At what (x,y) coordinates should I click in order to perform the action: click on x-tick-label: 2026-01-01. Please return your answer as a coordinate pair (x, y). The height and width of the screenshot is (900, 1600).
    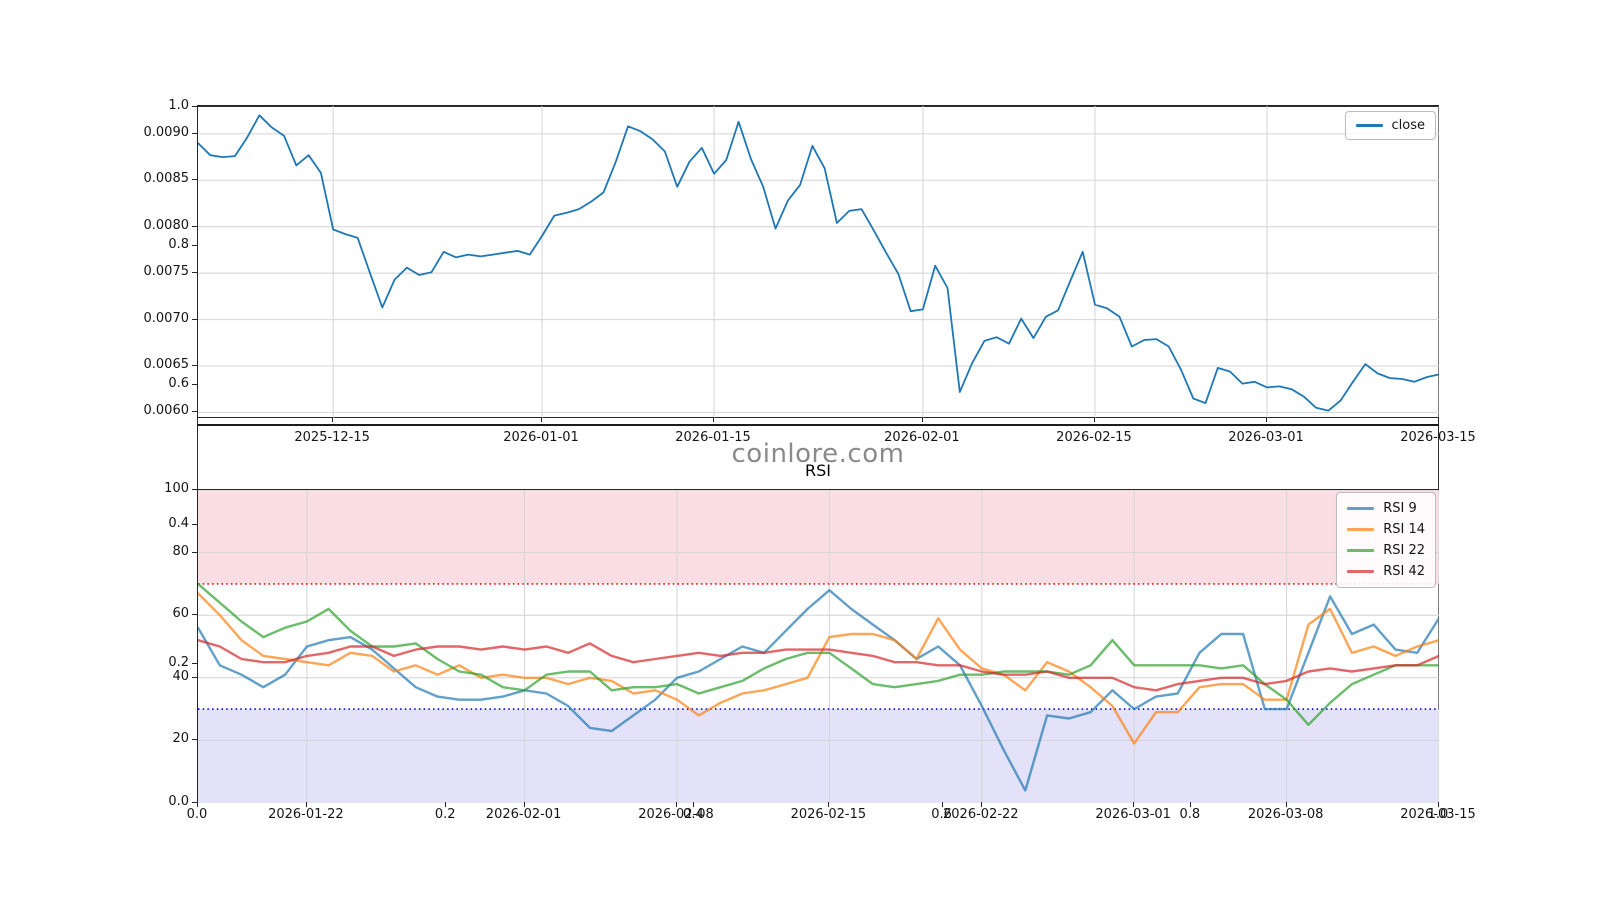
    Looking at the image, I should click on (541, 437).